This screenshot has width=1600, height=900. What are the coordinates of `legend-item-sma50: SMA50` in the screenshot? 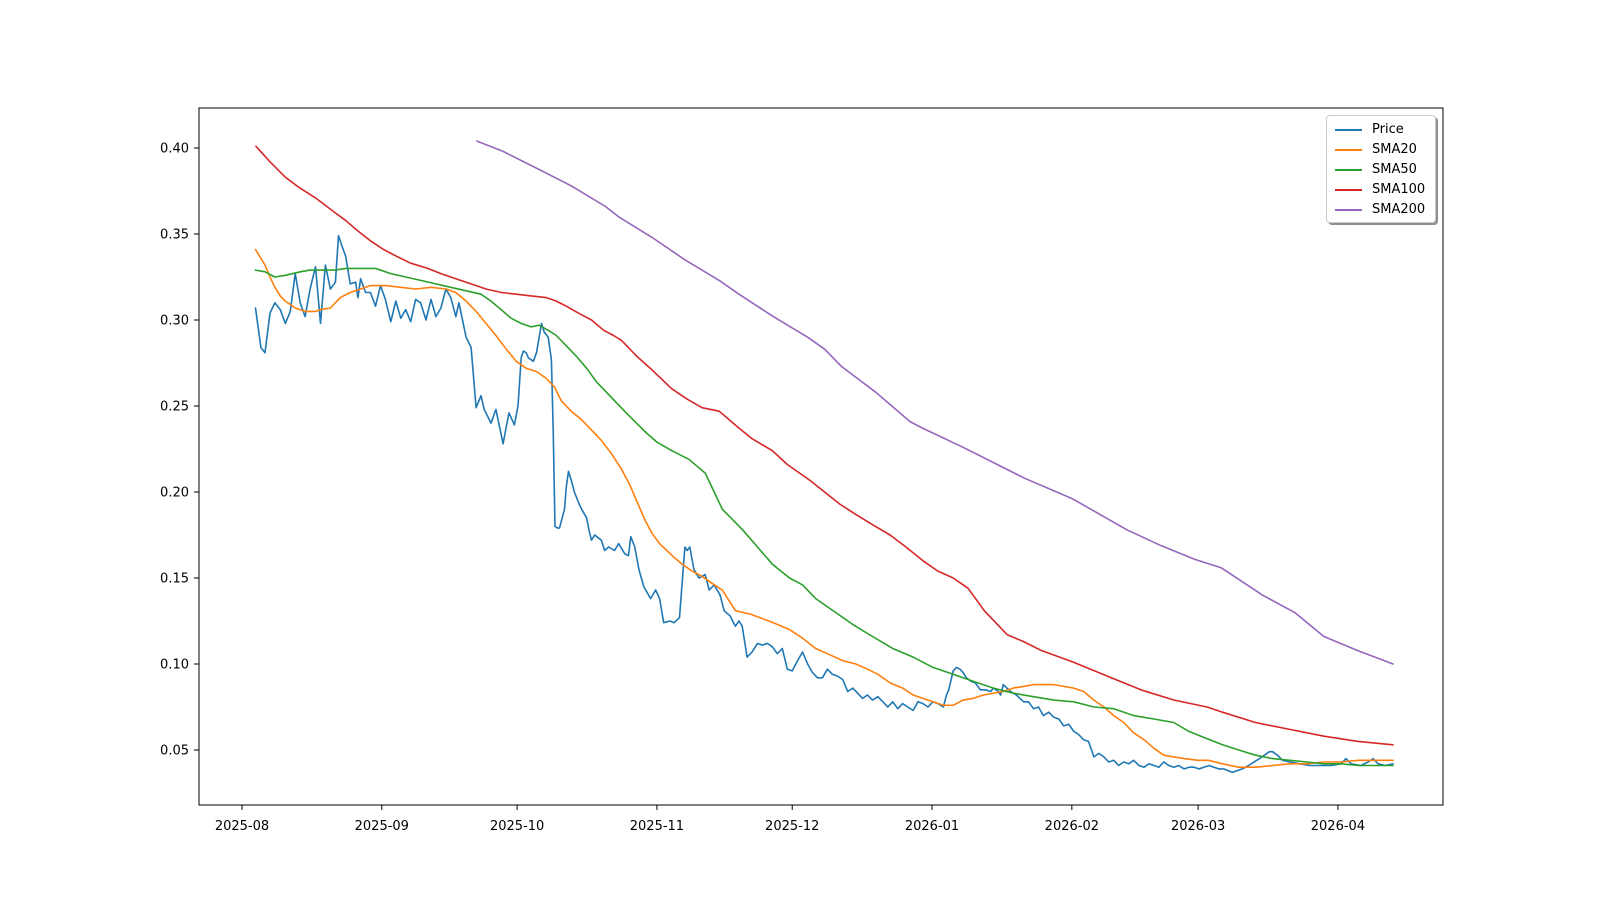 It's located at (1381, 170).